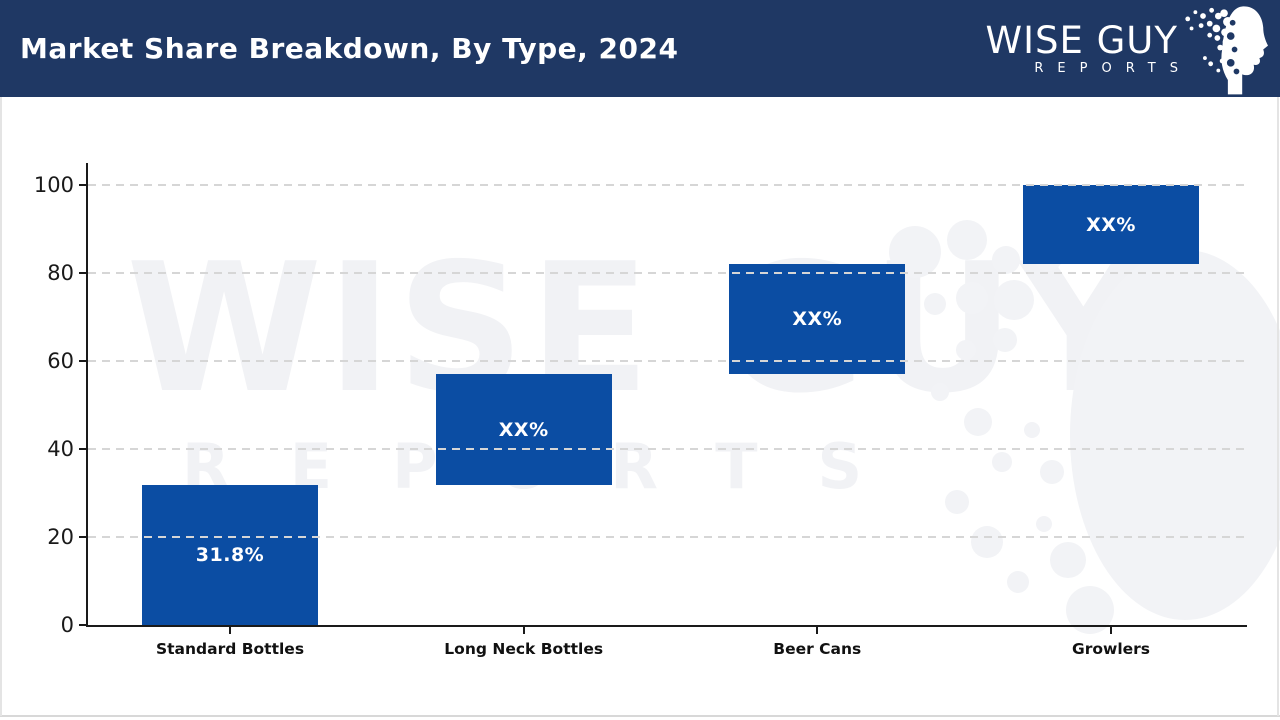  Describe the element at coordinates (1, 406) in the screenshot. I see `panel-border-left` at that location.